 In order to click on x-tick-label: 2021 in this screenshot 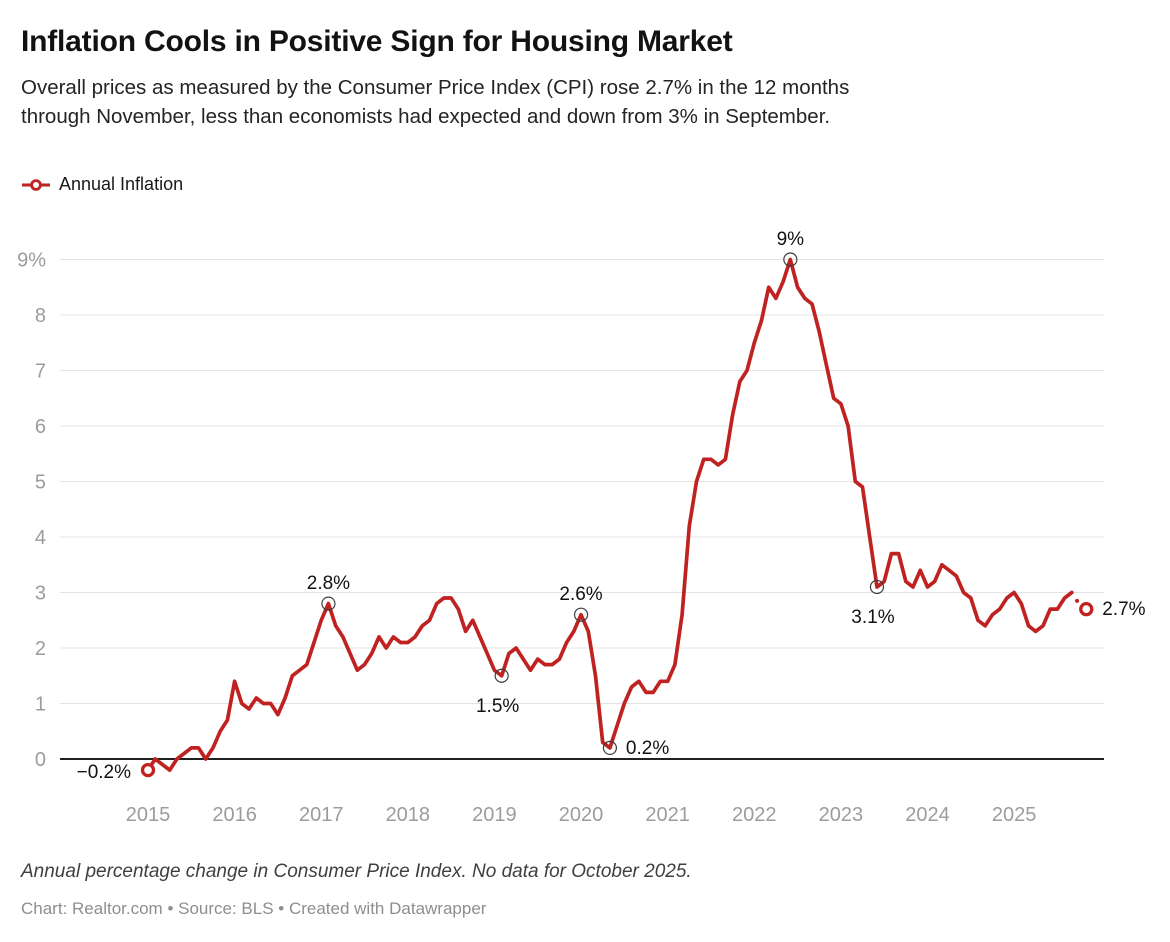, I will do `click(667, 815)`.